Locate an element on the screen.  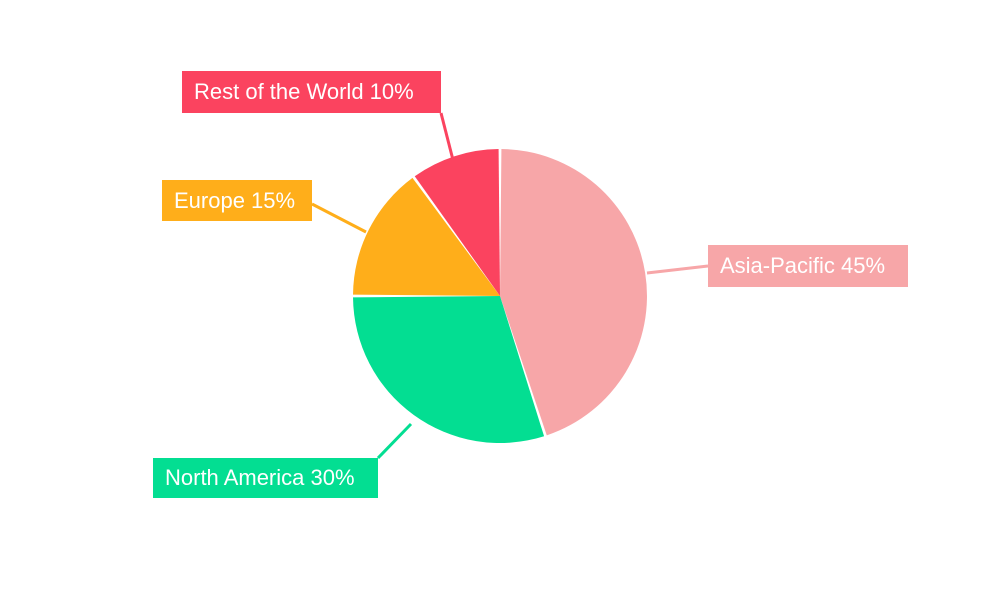
pie-label-text-north-america: North America 30% is located at coordinates (260, 477).